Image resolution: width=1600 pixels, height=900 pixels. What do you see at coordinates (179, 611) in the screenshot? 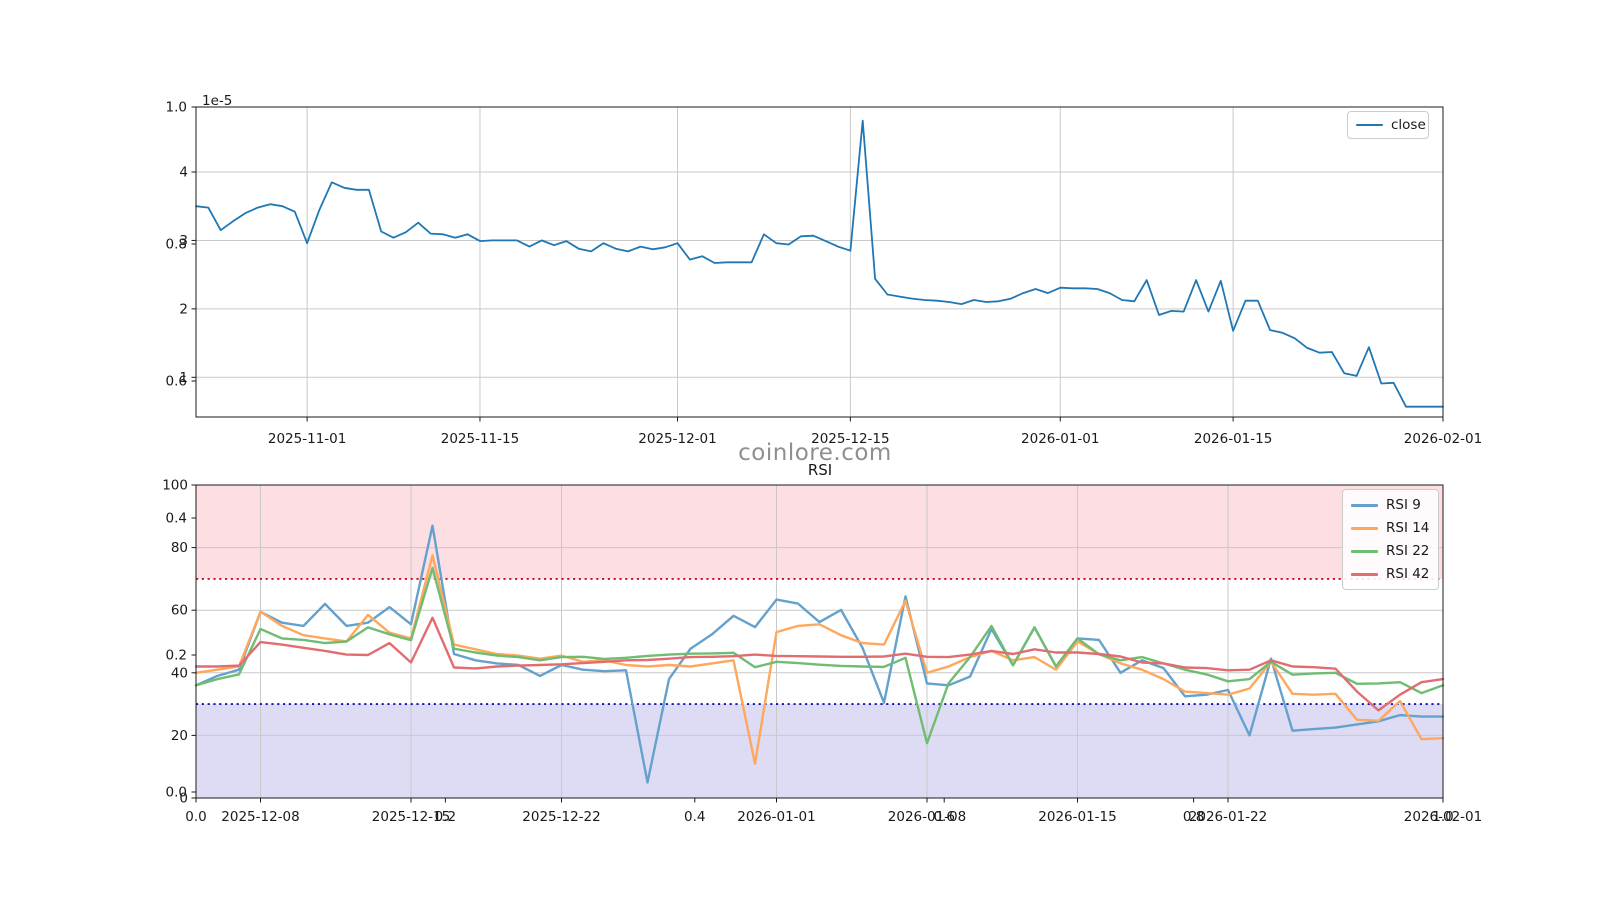
I see `rsi-y-tick-label: 60` at bounding box center [179, 611].